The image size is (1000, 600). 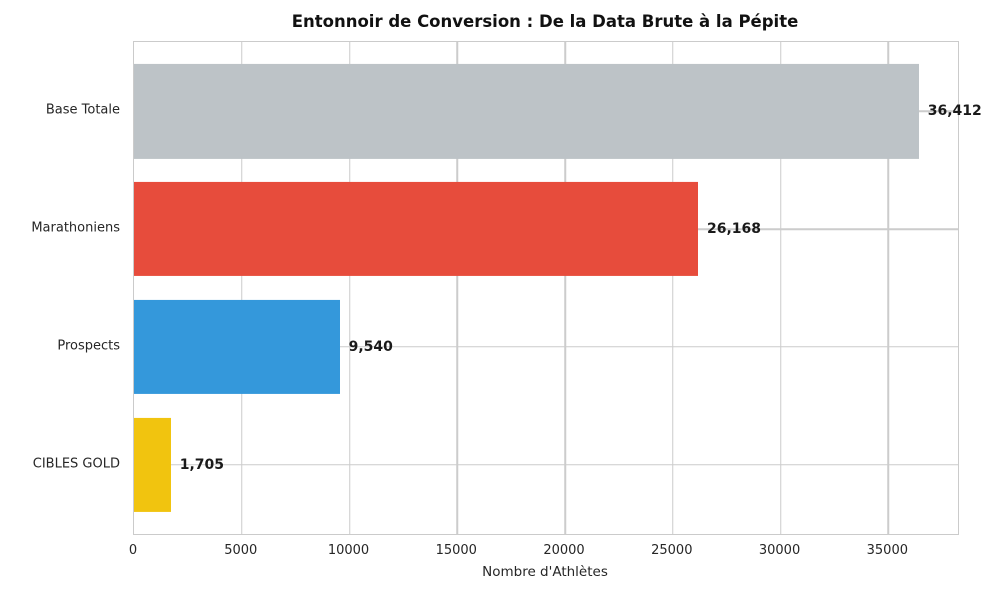 What do you see at coordinates (779, 550) in the screenshot?
I see `x-tick-label: 30000` at bounding box center [779, 550].